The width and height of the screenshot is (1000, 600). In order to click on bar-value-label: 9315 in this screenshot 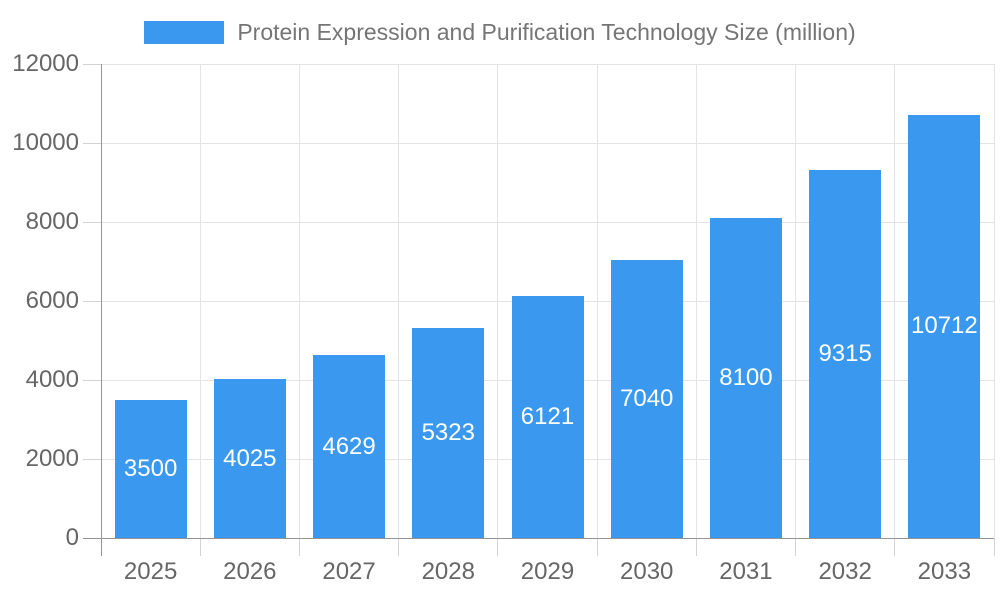, I will do `click(845, 354)`.